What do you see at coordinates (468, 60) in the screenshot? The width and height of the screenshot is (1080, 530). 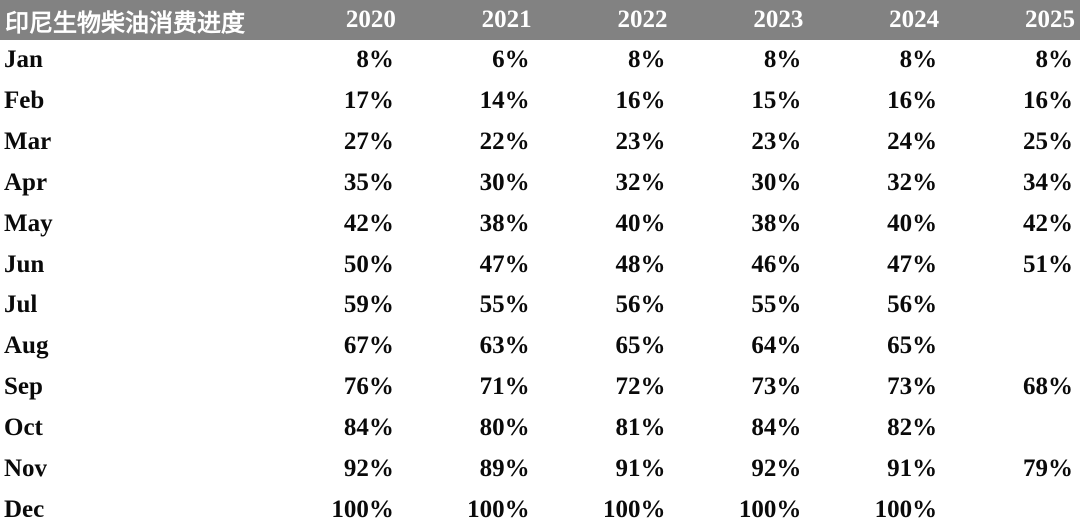 I see `value-cell: 6%` at bounding box center [468, 60].